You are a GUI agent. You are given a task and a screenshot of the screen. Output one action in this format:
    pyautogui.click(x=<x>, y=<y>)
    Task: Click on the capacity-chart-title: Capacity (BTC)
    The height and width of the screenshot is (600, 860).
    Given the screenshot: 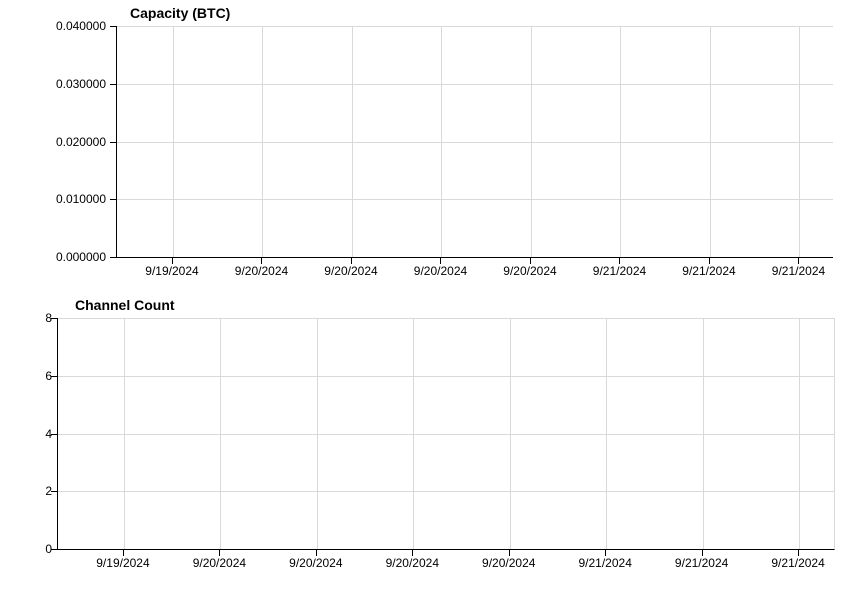 What is the action you would take?
    pyautogui.click(x=180, y=13)
    